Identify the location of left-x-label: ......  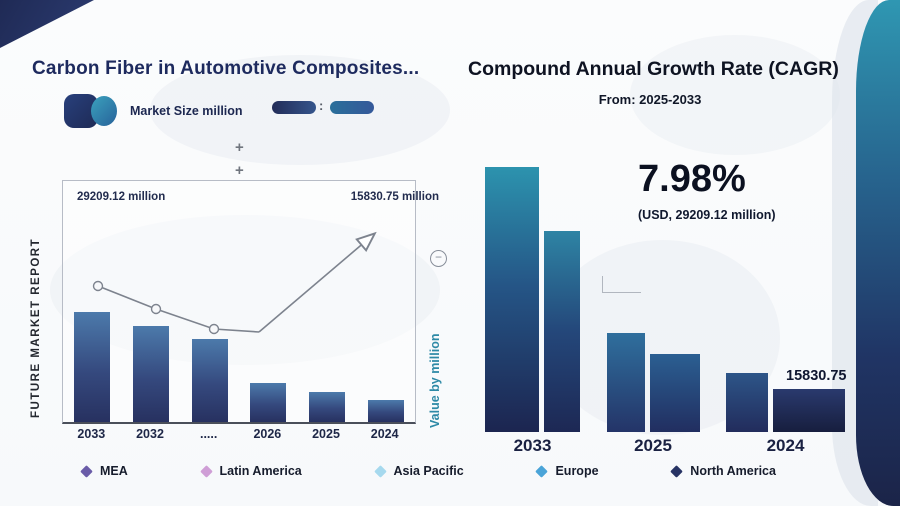
(208, 434).